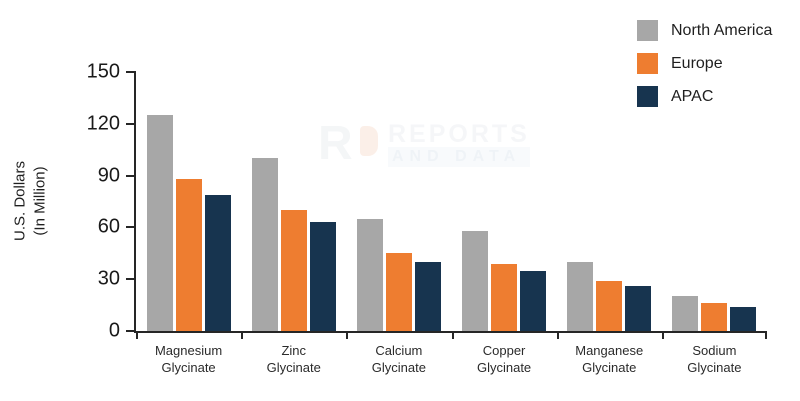 This screenshot has height=401, width=800. I want to click on legend-swatch-apac, so click(647, 96).